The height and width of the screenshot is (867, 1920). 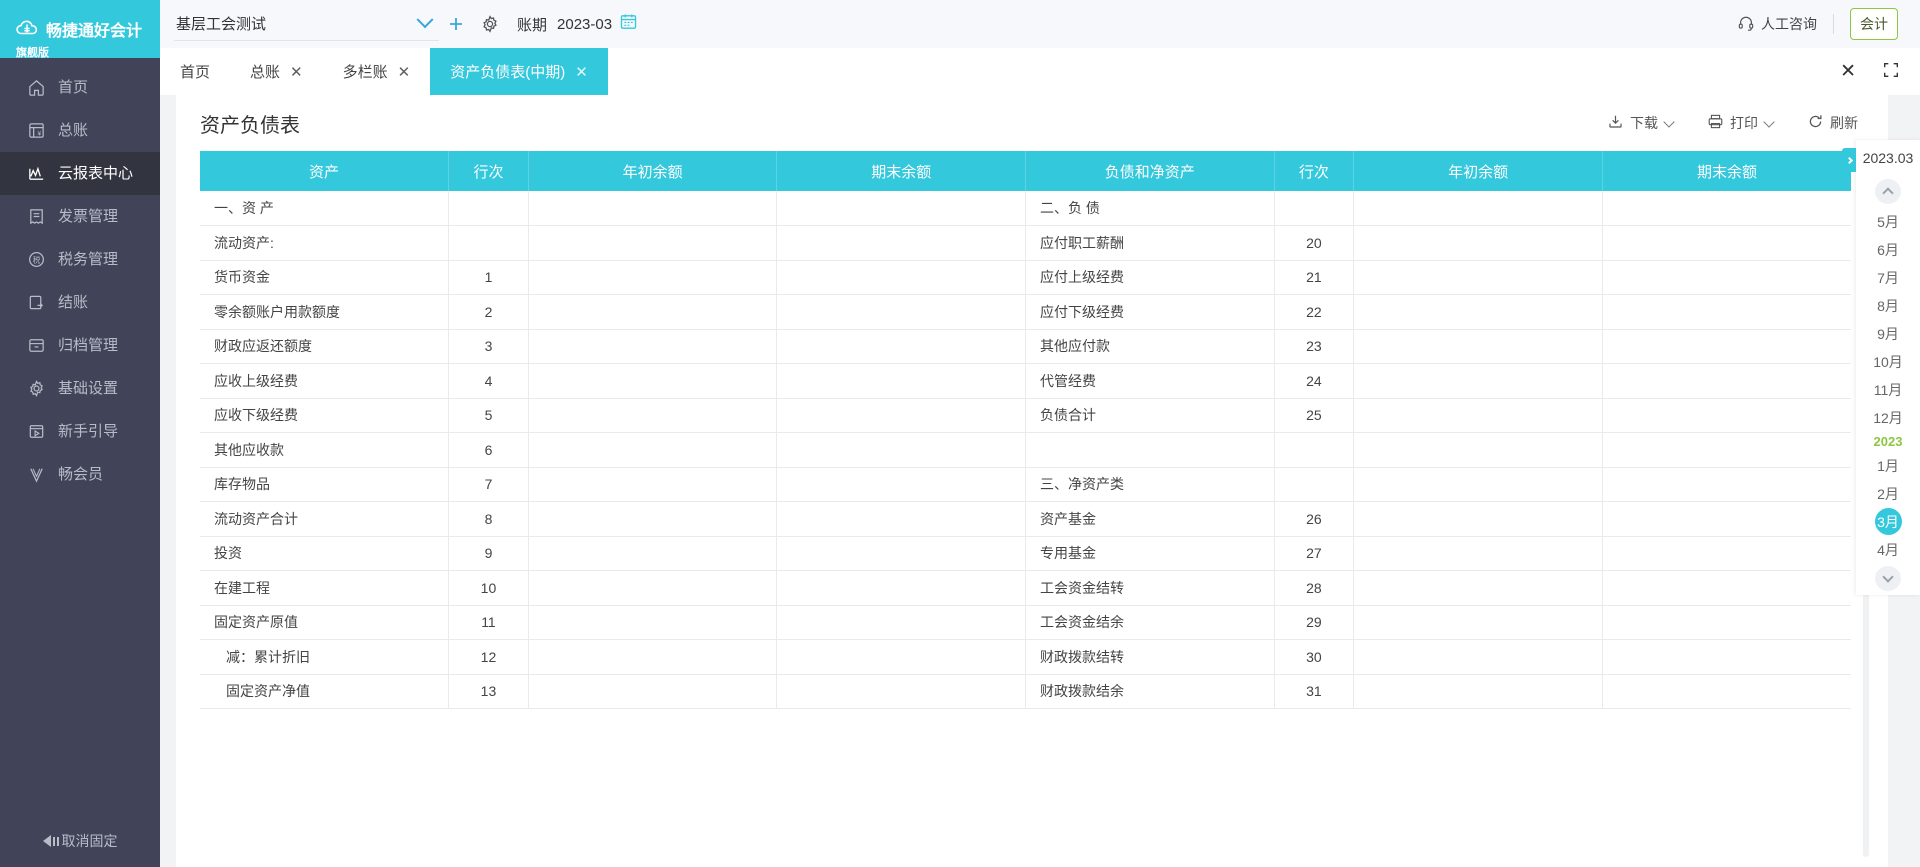 I want to click on asset-name-cell: 库存物品, so click(x=325, y=484).